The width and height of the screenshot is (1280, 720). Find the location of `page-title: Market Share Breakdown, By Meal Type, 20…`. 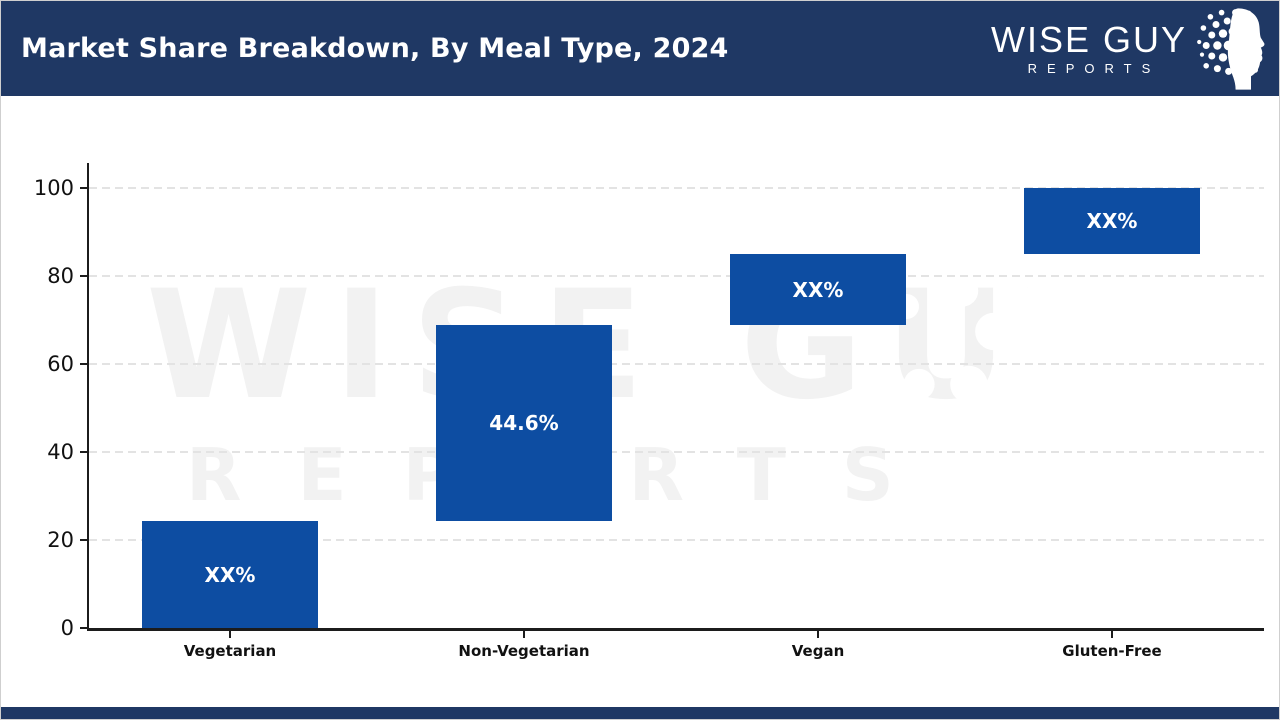

page-title: Market Share Breakdown, By Meal Type, 20… is located at coordinates (375, 48).